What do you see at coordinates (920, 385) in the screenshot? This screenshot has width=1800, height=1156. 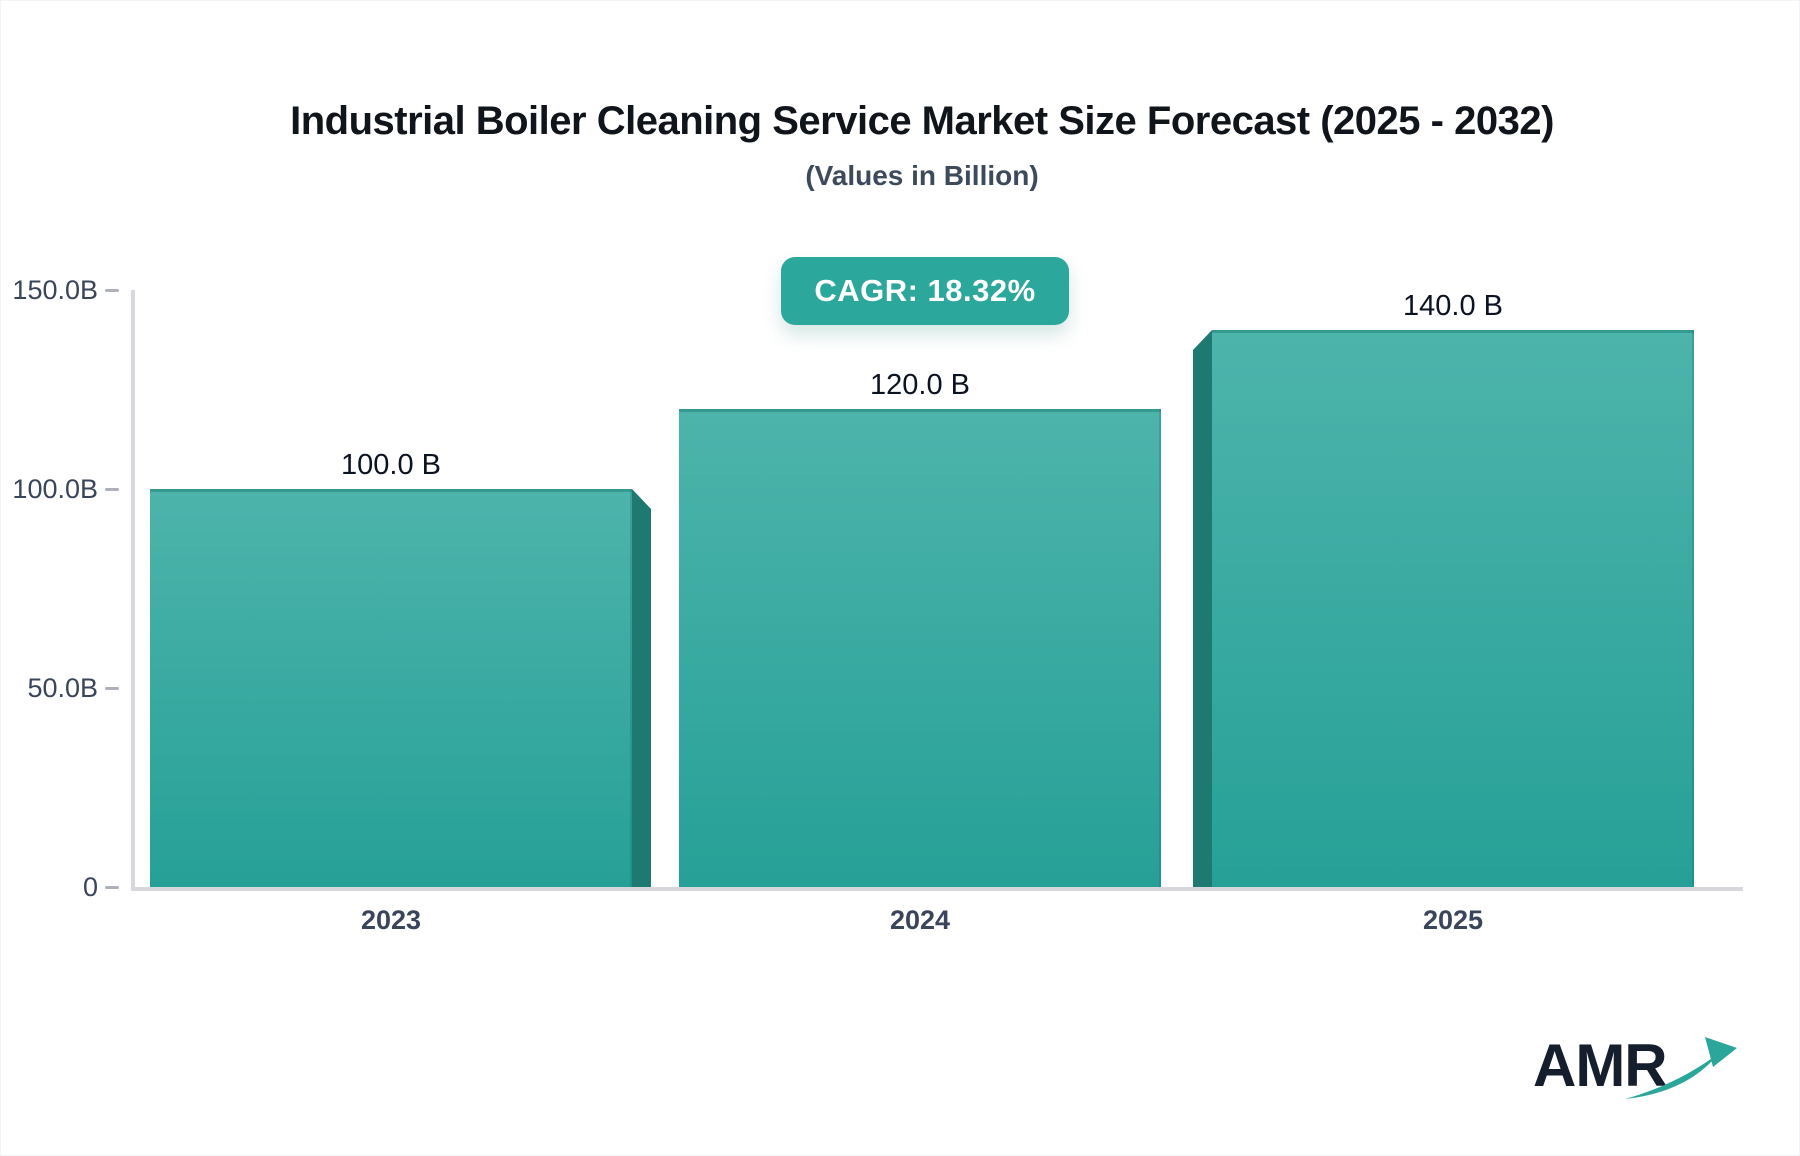 I see `bar-value-label: 120.0 B` at bounding box center [920, 385].